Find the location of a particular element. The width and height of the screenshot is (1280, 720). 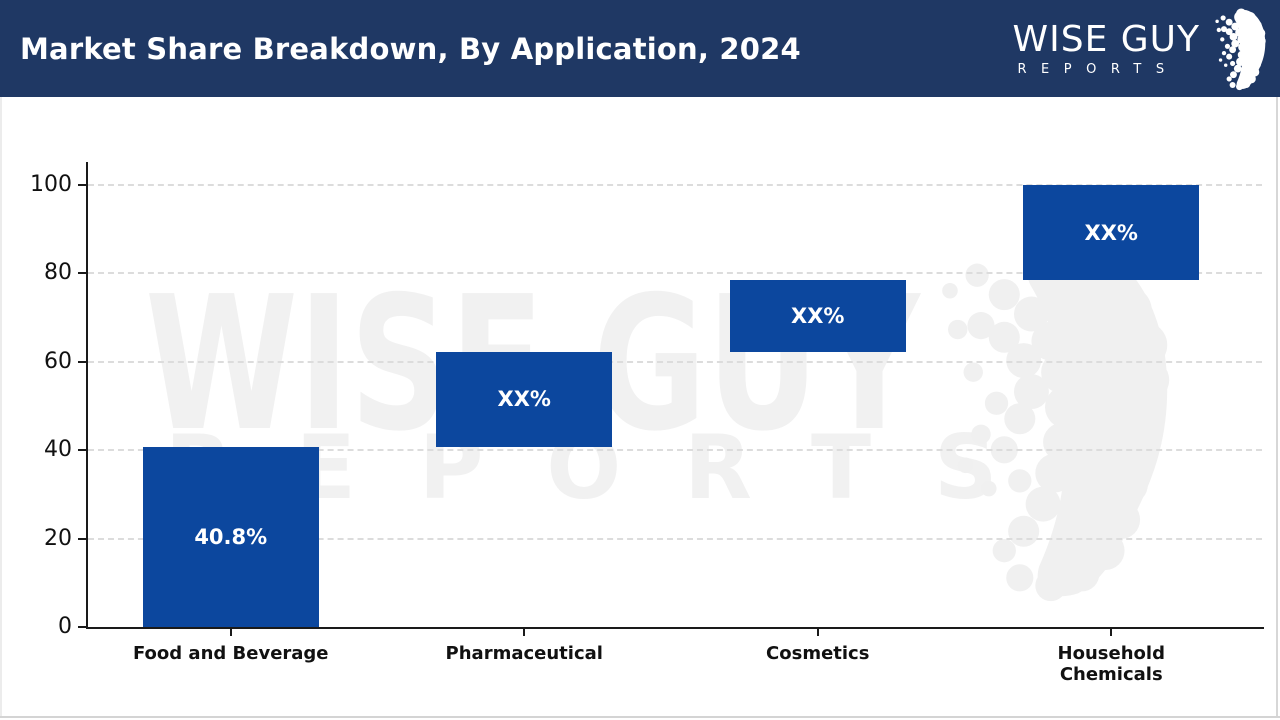

logo-subtext: REPORTS is located at coordinates (1098, 69).